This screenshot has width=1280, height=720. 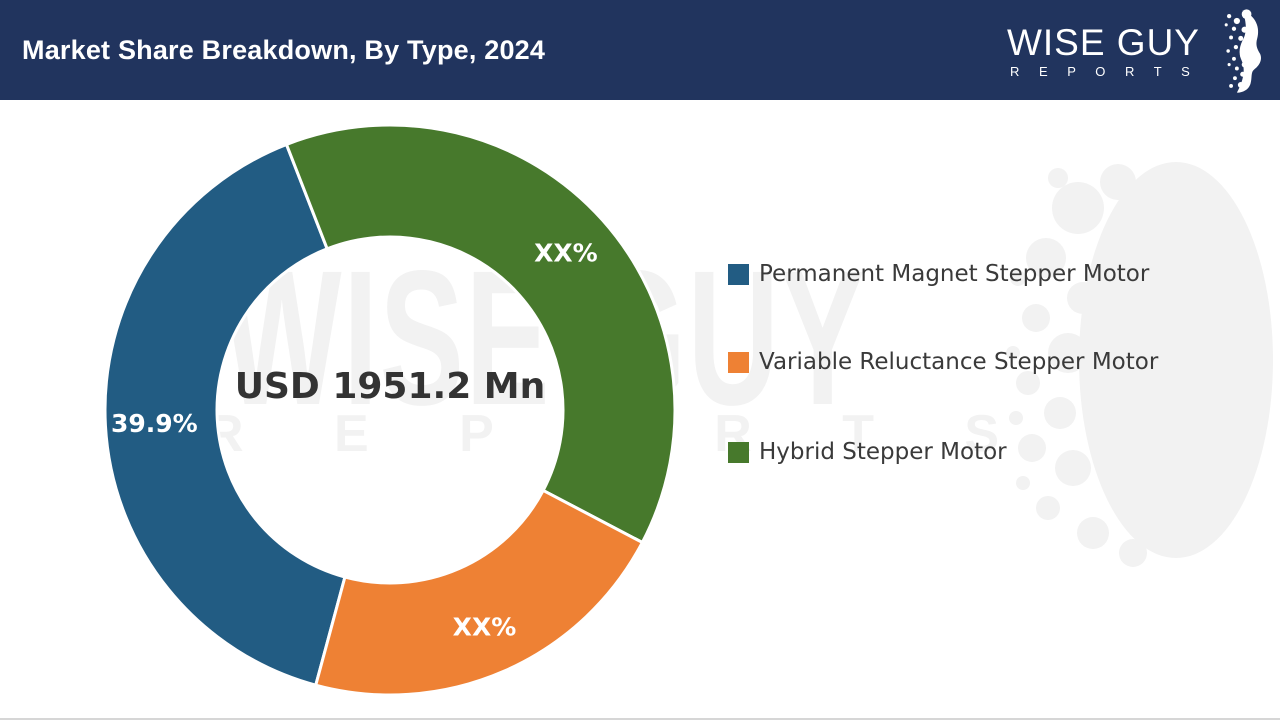 I want to click on brand-logo: WISE GUY R E P O R T S, so click(x=1135, y=51).